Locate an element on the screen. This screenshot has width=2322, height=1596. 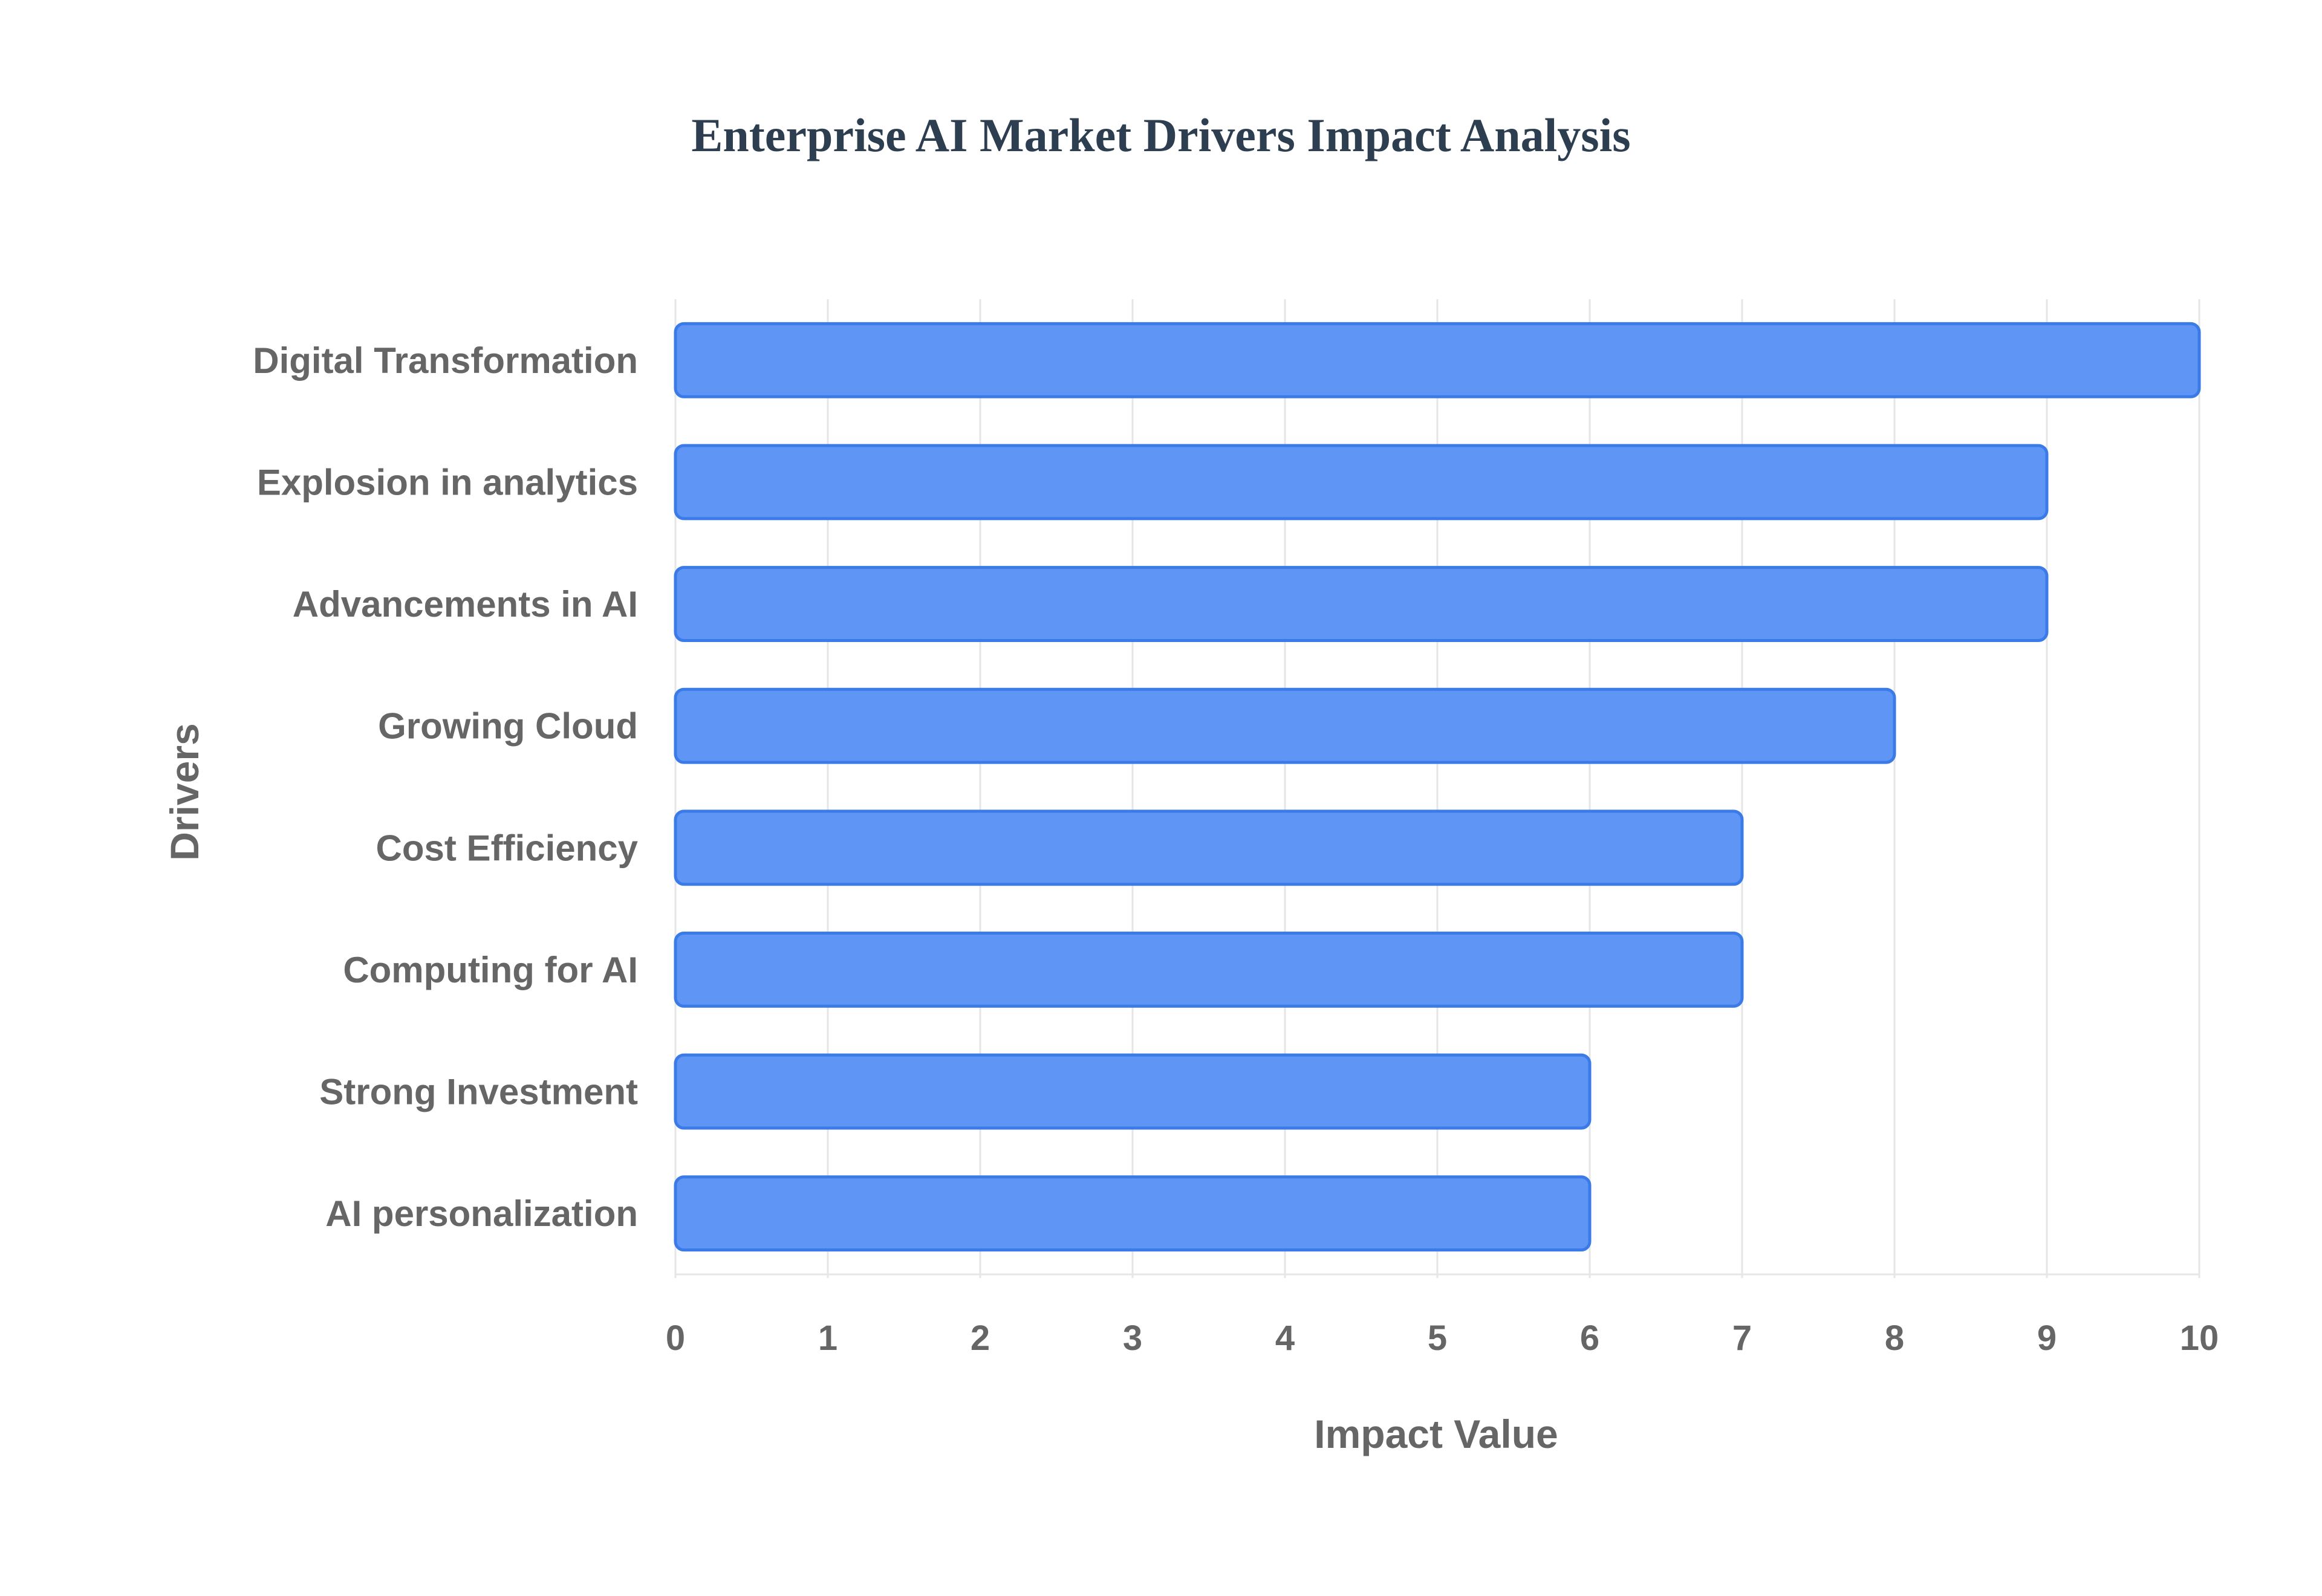
category-label: AI personalization is located at coordinates (481, 1213).